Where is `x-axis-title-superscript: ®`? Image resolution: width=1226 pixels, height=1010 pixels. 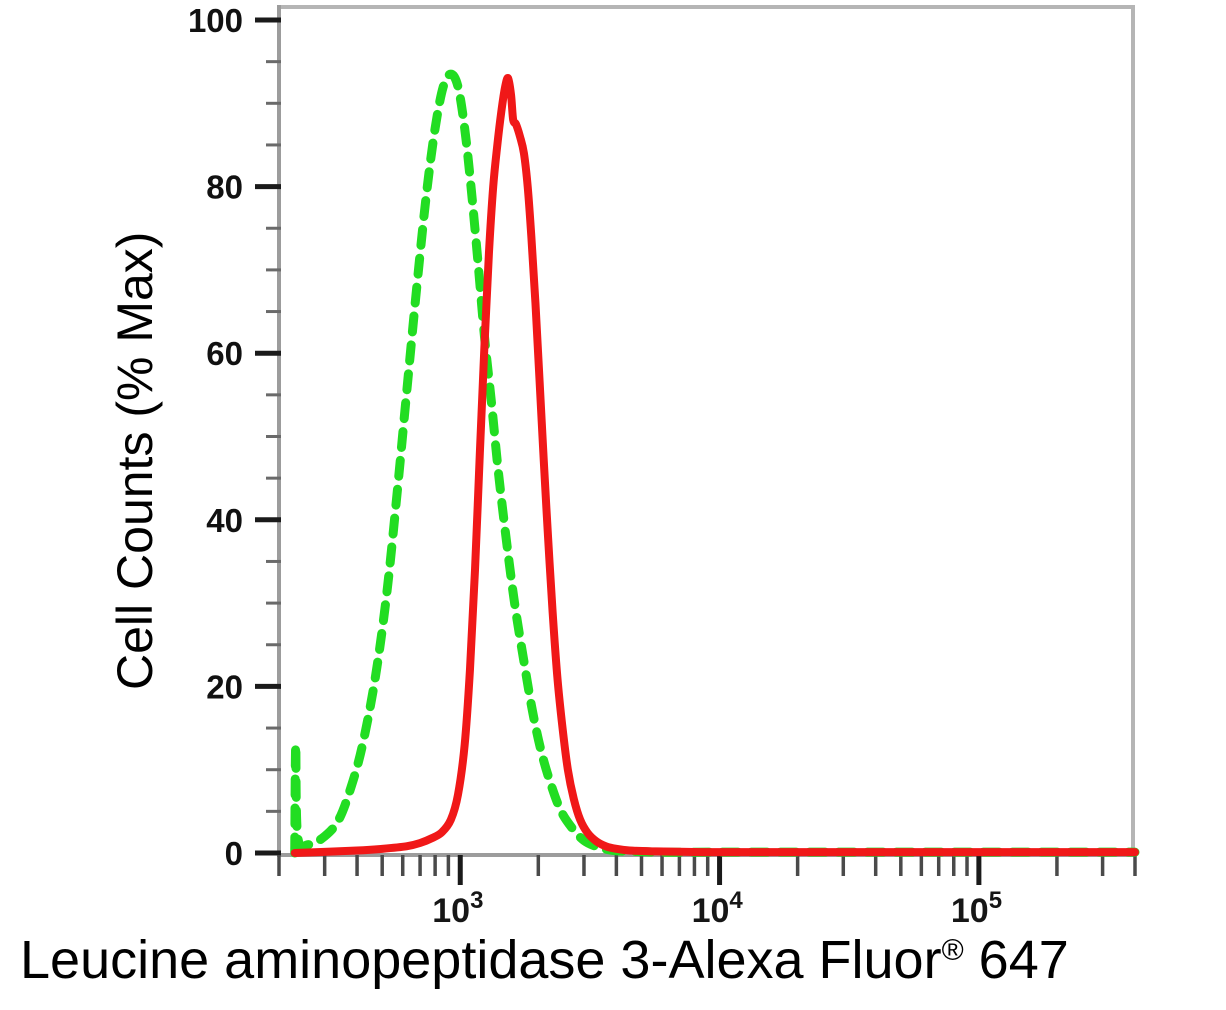
x-axis-title-superscript: ® is located at coordinates (953, 950).